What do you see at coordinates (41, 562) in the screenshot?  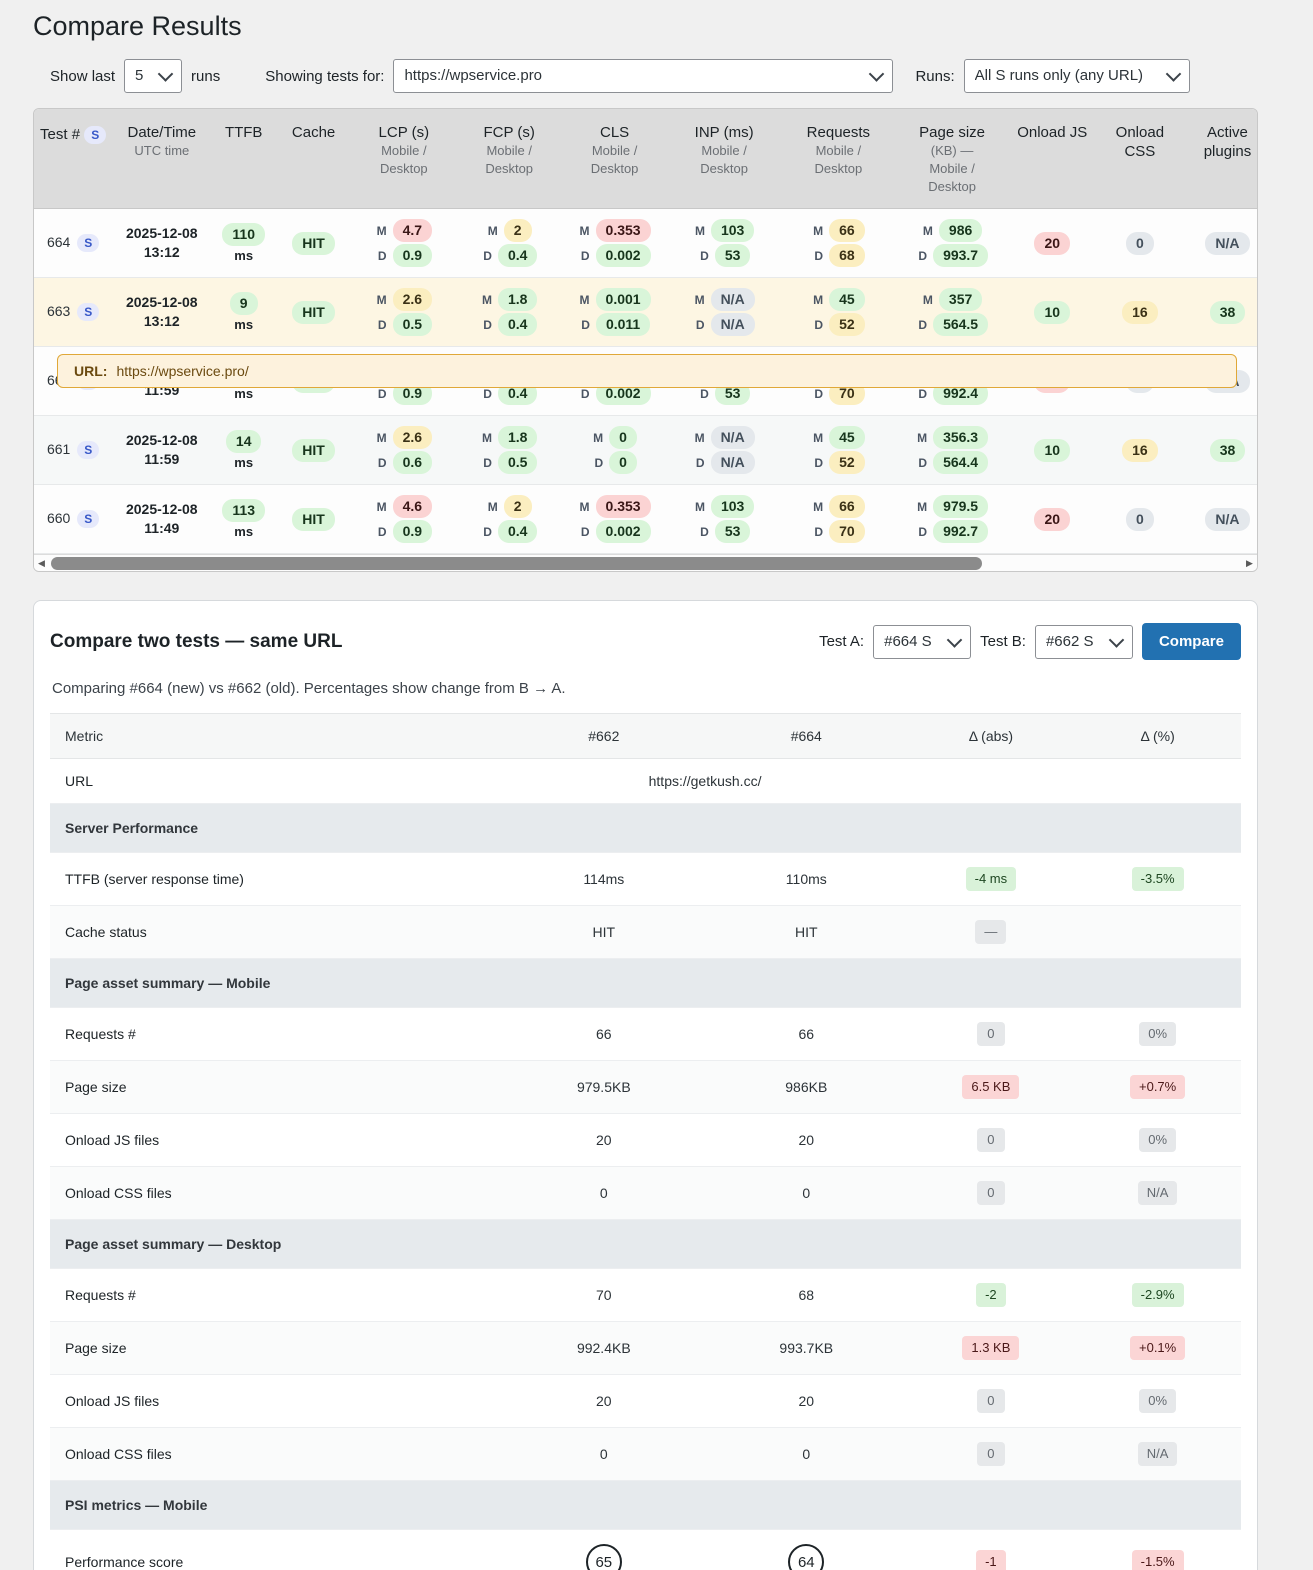 I see `scroll-left-arrow-icon: ◀` at bounding box center [41, 562].